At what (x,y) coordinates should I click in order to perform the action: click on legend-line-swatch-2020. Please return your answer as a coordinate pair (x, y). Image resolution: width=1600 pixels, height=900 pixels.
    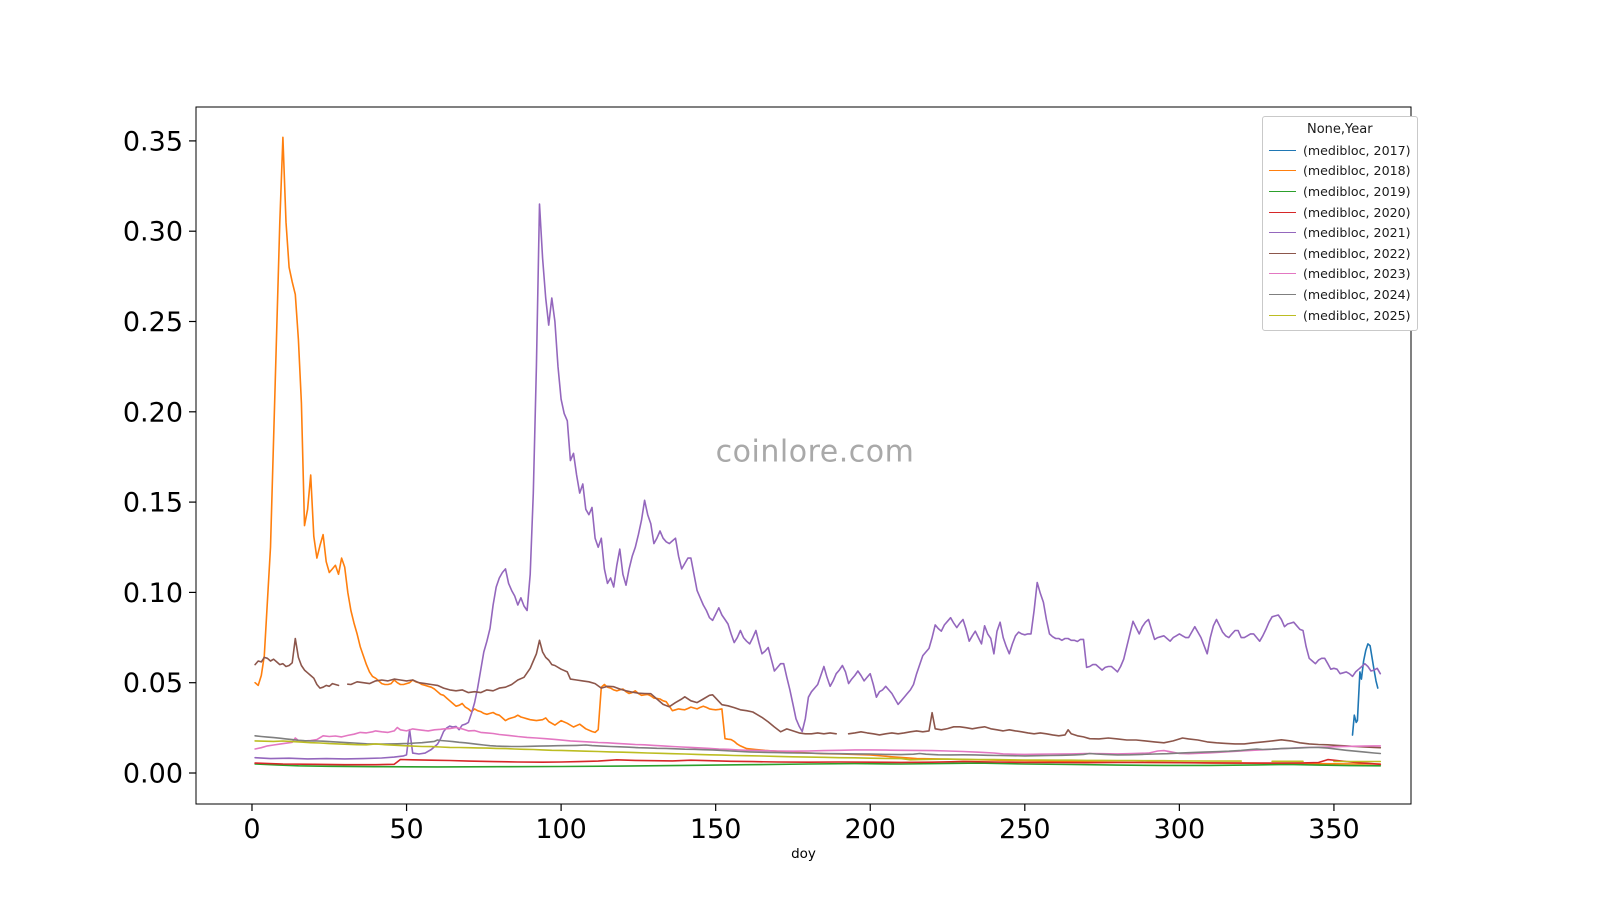
    Looking at the image, I should click on (1282, 212).